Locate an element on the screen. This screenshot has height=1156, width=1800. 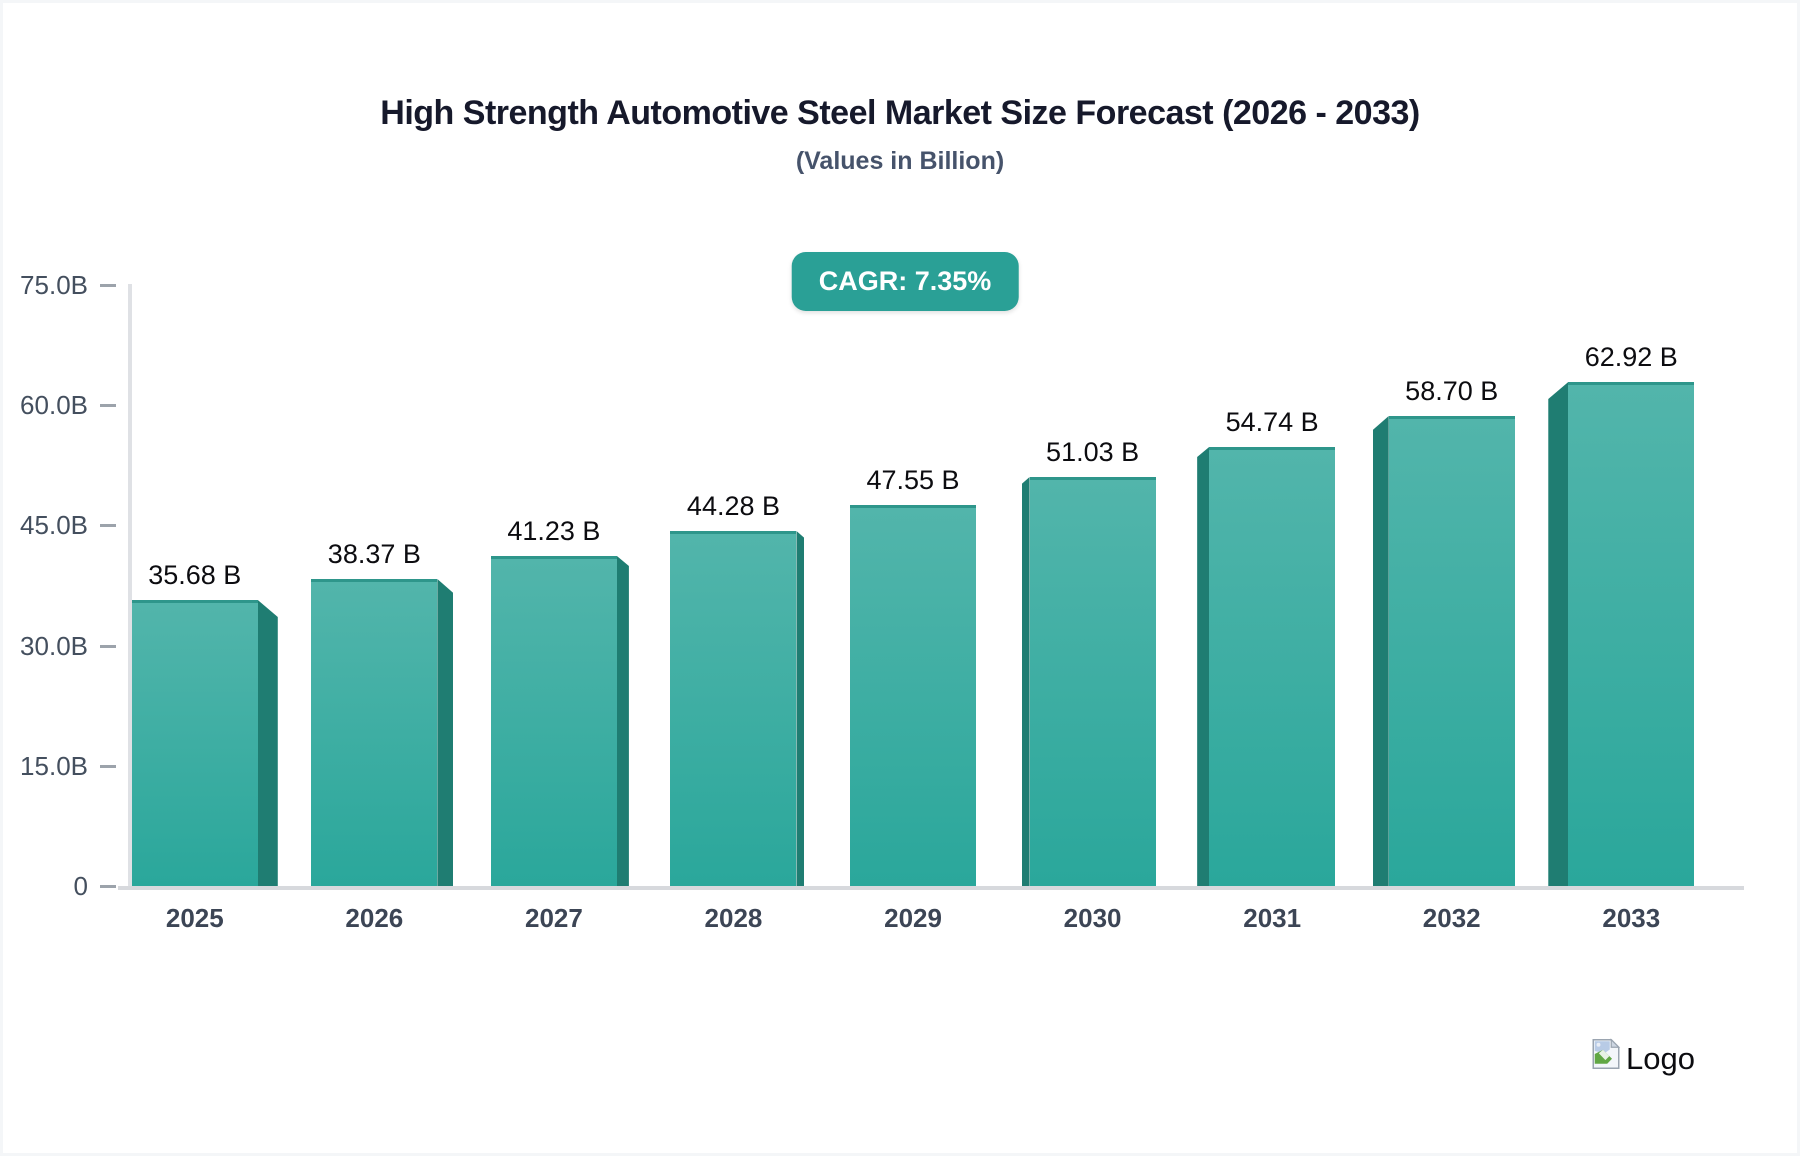
bar-value-label: 51.03 B is located at coordinates (1093, 452).